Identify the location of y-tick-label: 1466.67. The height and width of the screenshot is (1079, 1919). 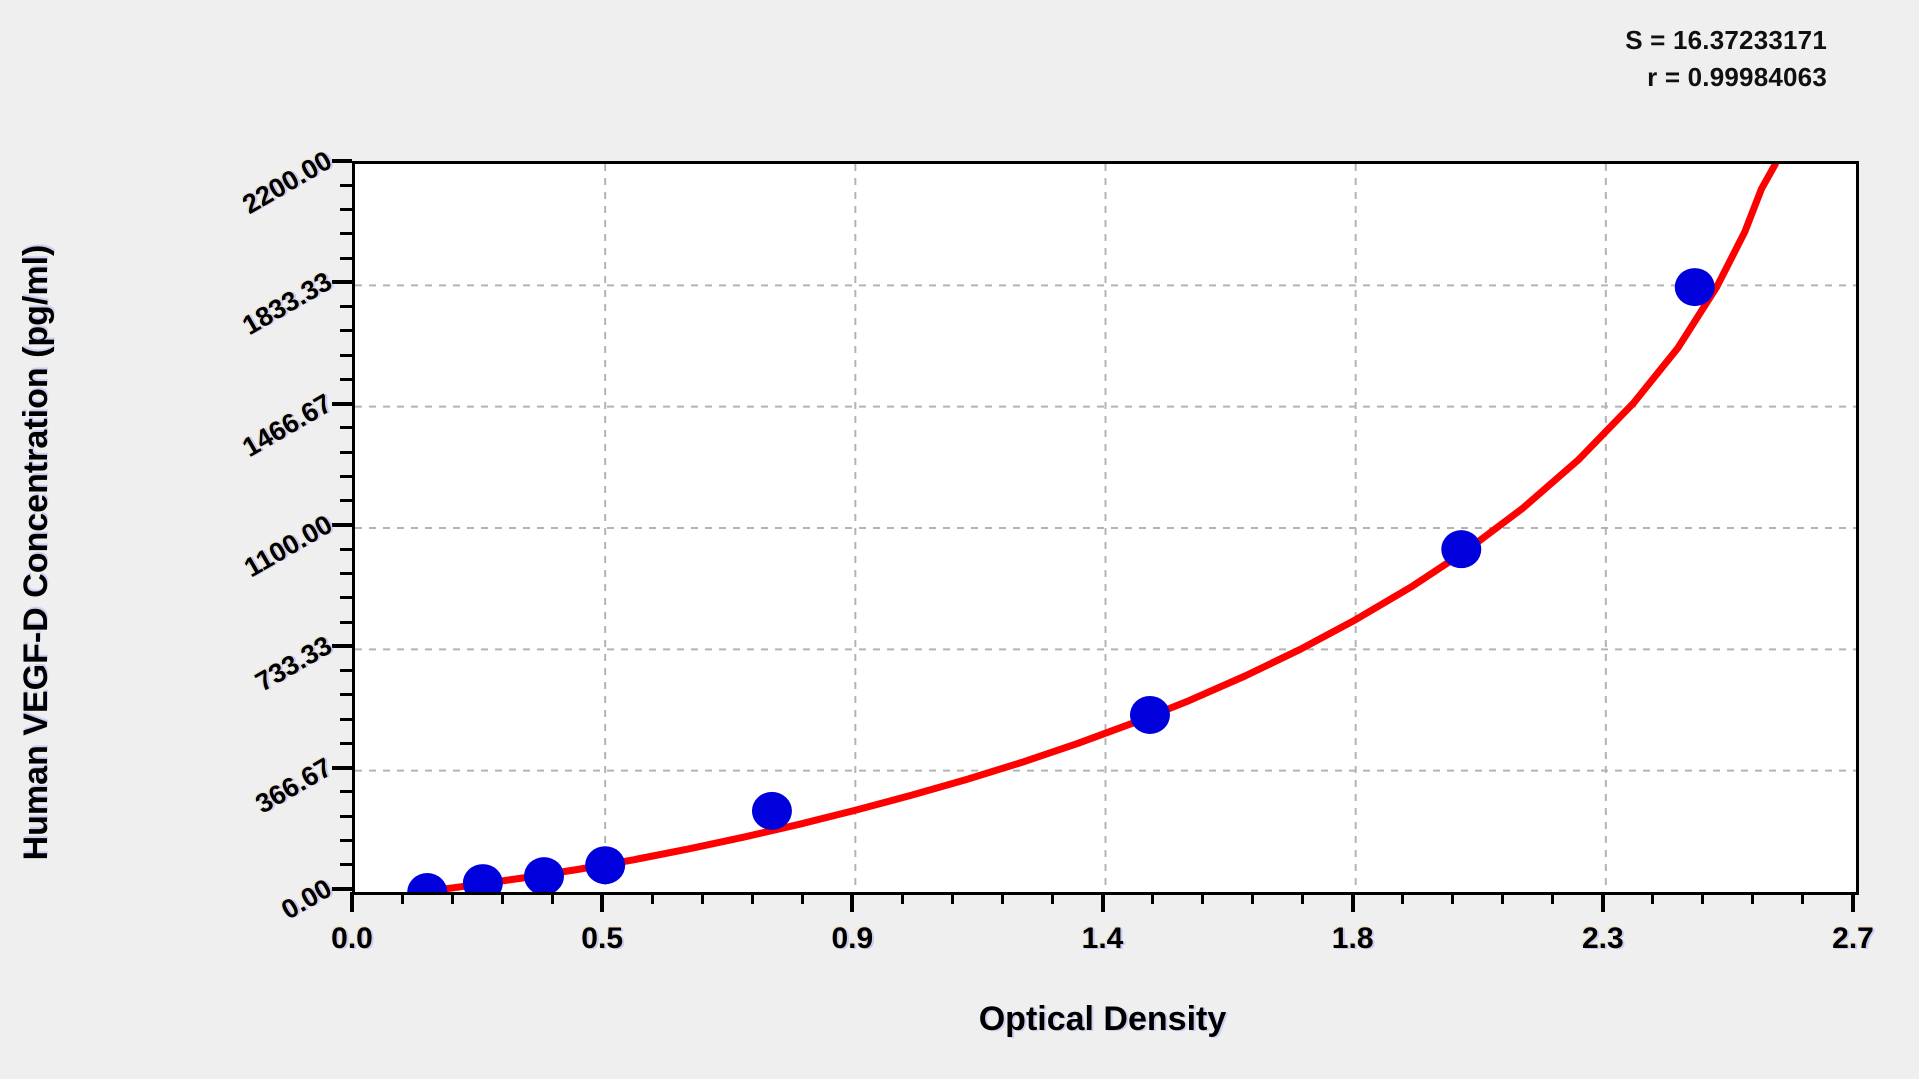
(287, 425).